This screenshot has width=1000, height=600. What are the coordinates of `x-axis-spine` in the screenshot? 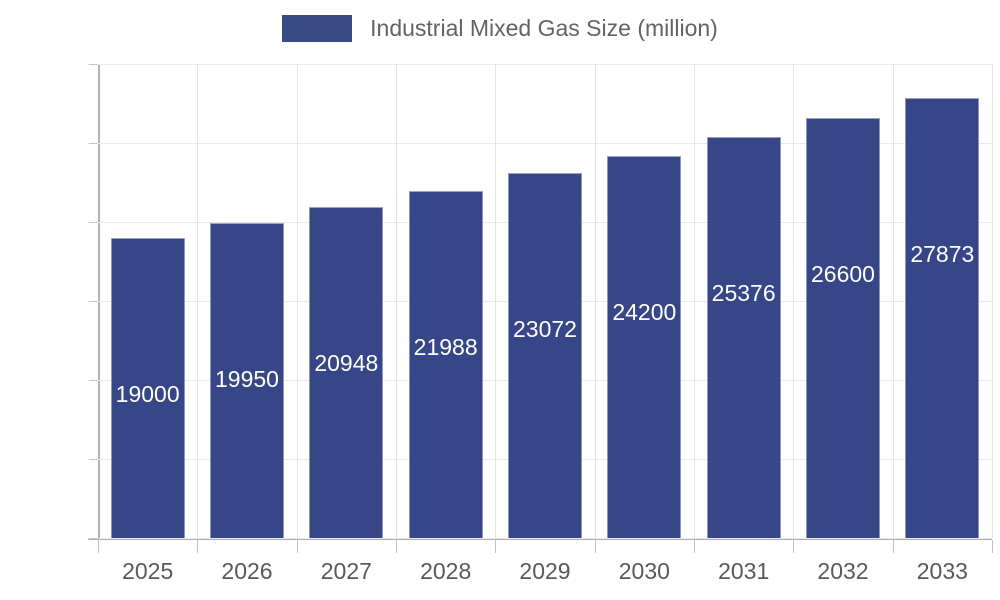 It's located at (540, 539).